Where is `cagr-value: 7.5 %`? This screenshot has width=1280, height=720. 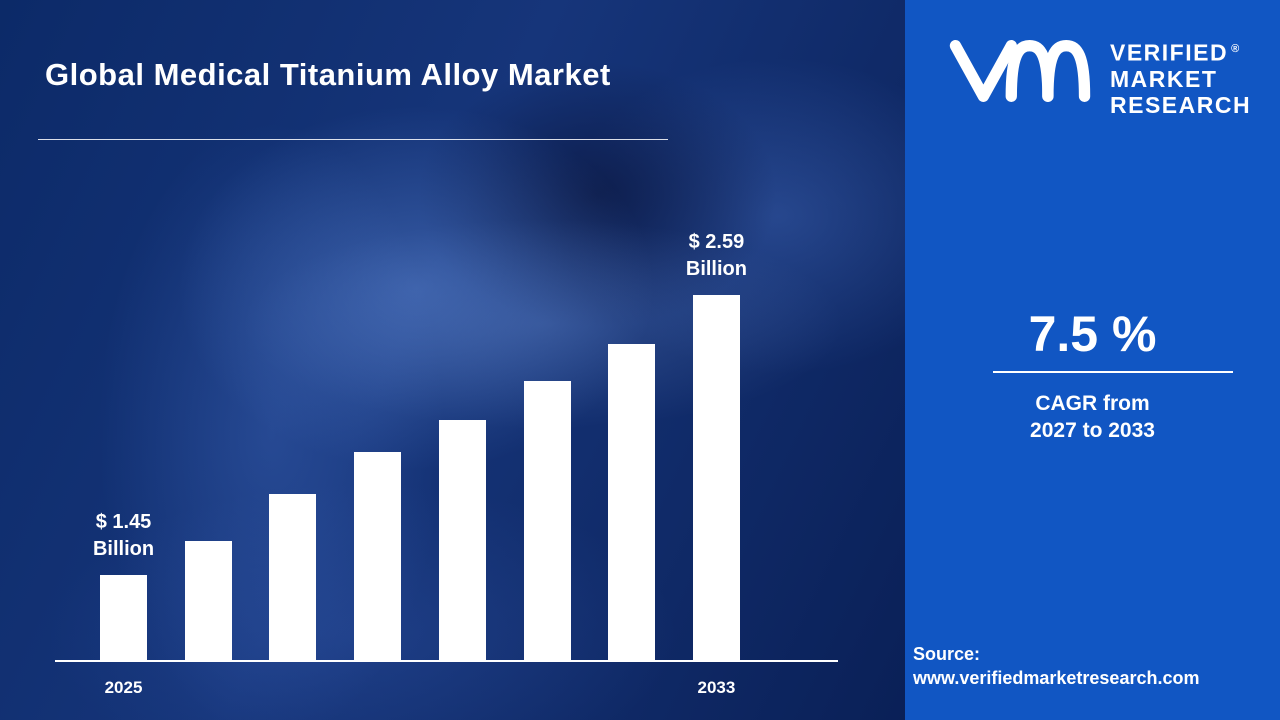 cagr-value: 7.5 % is located at coordinates (1092, 334).